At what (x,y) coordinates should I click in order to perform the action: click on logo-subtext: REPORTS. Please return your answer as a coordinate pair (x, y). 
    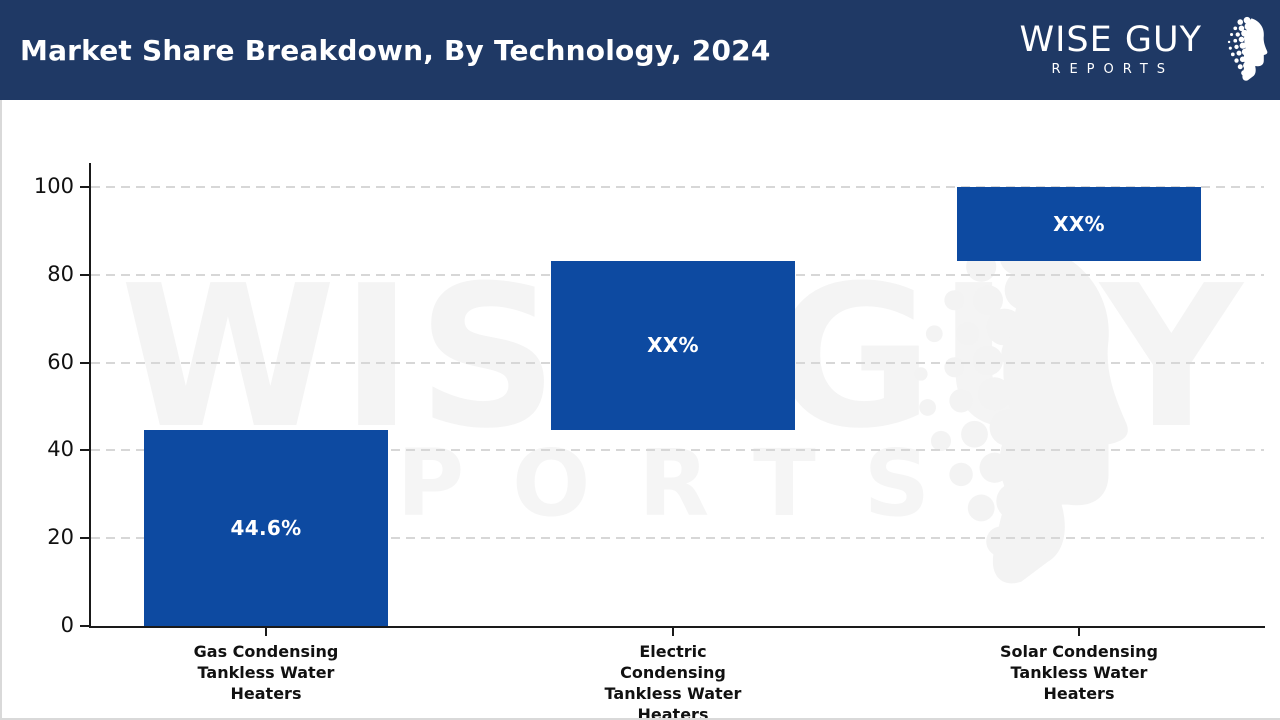
    Looking at the image, I should click on (1113, 69).